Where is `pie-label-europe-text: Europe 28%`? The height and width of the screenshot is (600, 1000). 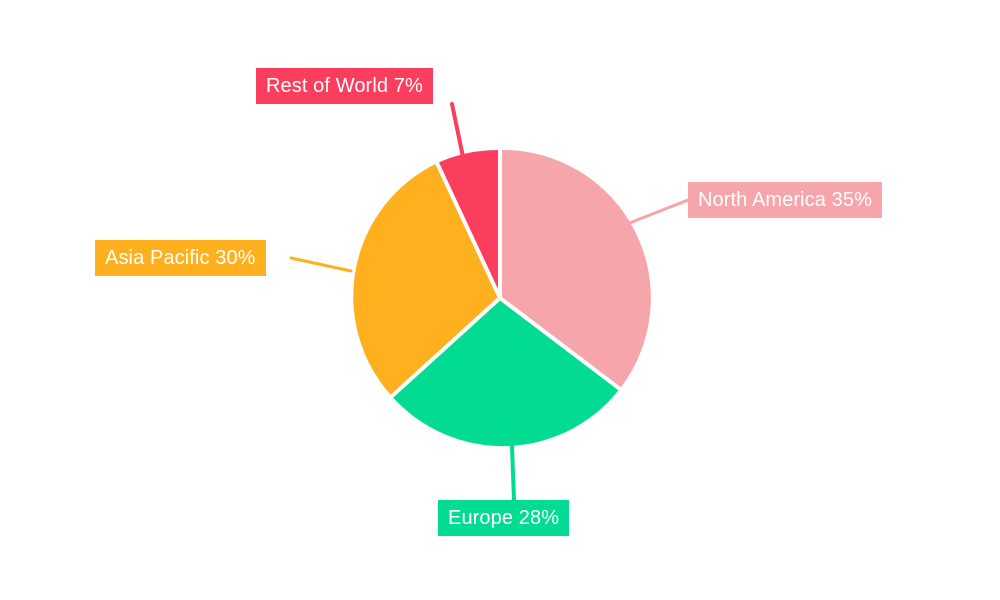 pie-label-europe-text: Europe 28% is located at coordinates (504, 518).